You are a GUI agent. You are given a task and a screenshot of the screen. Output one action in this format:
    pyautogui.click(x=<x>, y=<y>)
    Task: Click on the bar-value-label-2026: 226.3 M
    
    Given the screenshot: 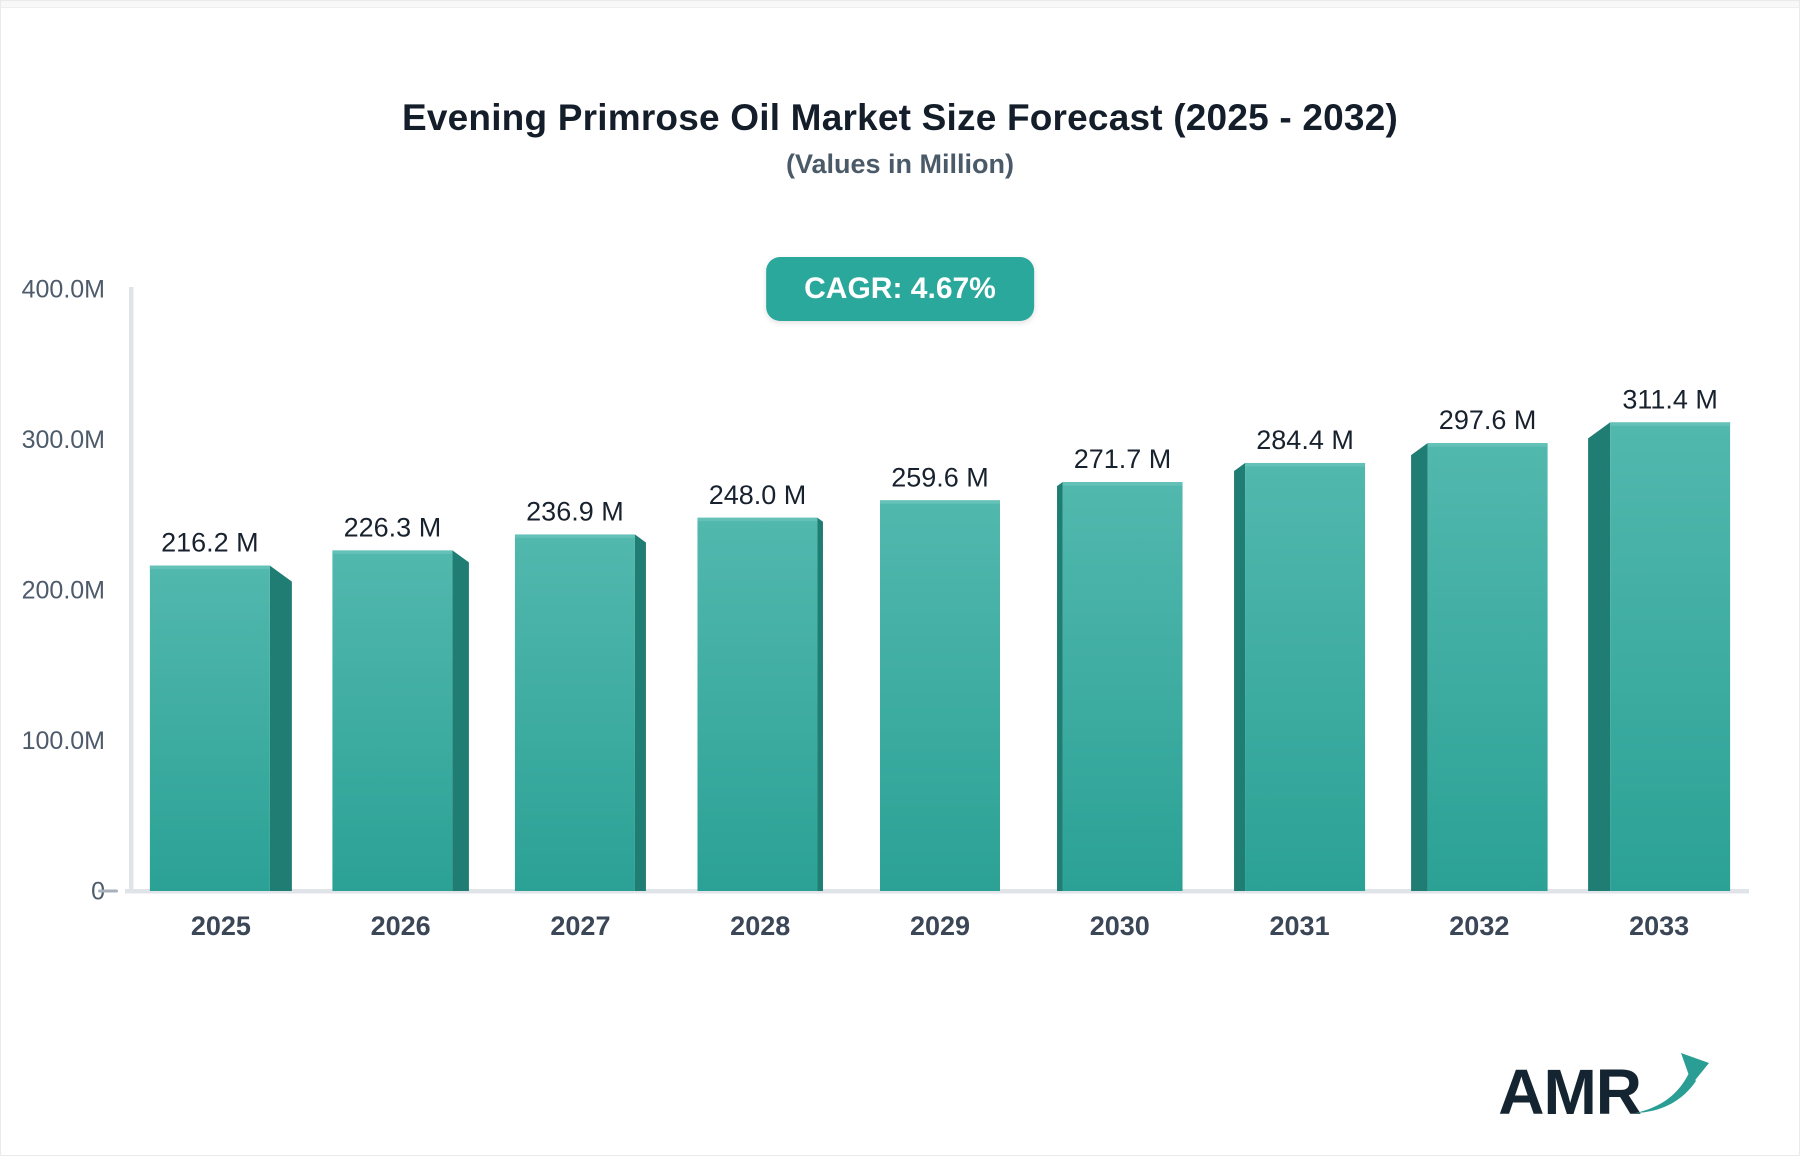 What is the action you would take?
    pyautogui.click(x=393, y=527)
    